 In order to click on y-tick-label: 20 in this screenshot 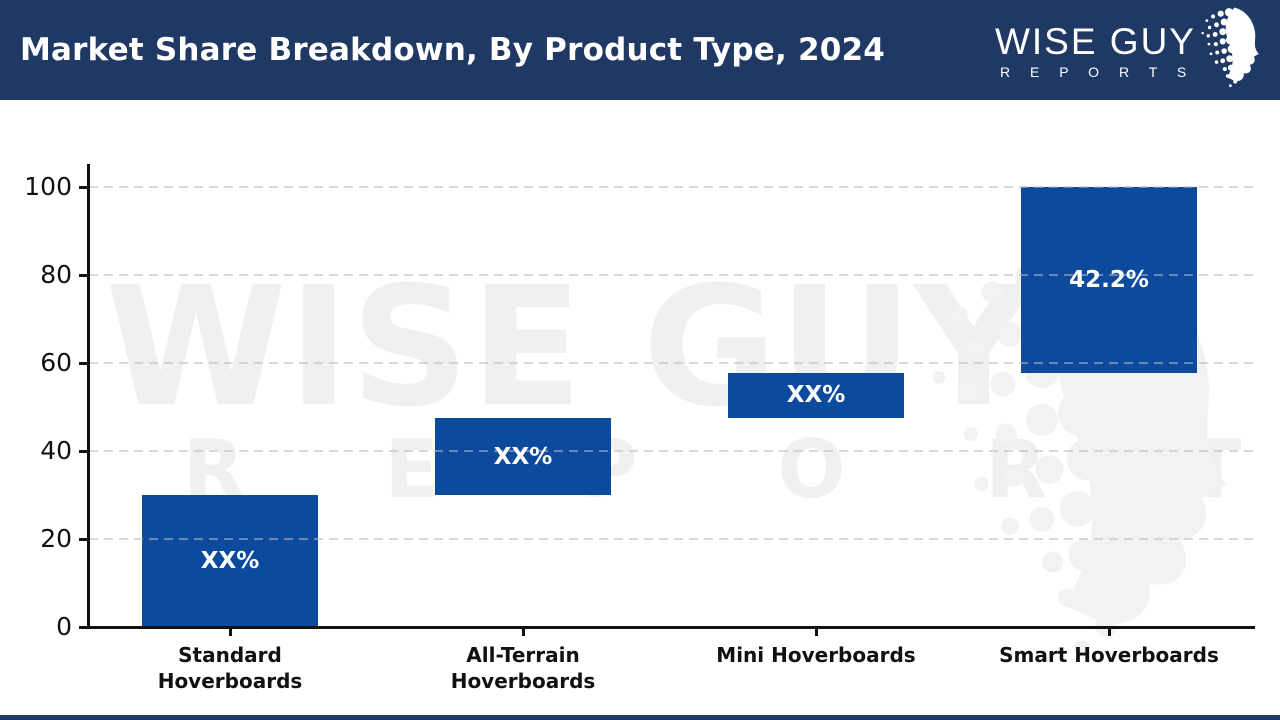, I will do `click(56, 538)`.